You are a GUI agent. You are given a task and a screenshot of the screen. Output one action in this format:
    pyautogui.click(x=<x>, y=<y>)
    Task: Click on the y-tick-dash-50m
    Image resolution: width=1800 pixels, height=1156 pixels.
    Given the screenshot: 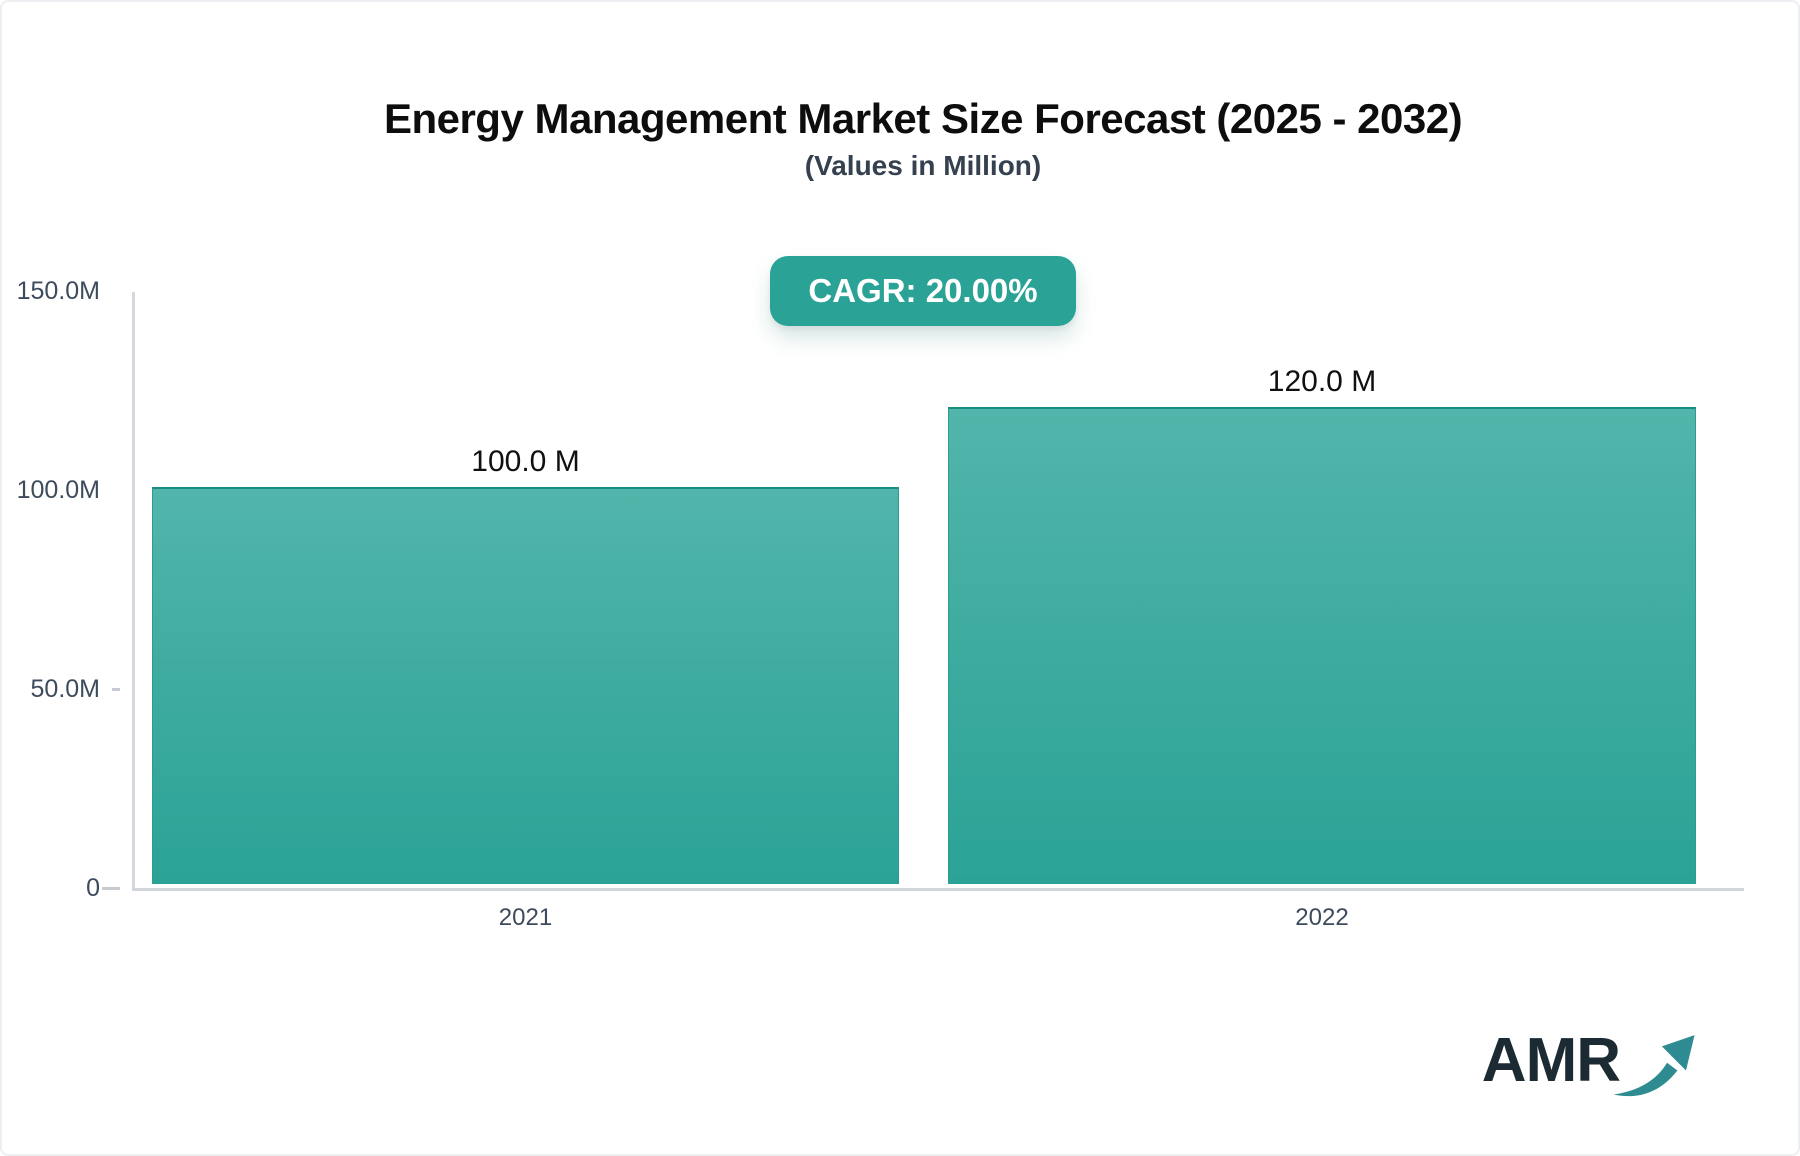 What is the action you would take?
    pyautogui.click(x=116, y=689)
    